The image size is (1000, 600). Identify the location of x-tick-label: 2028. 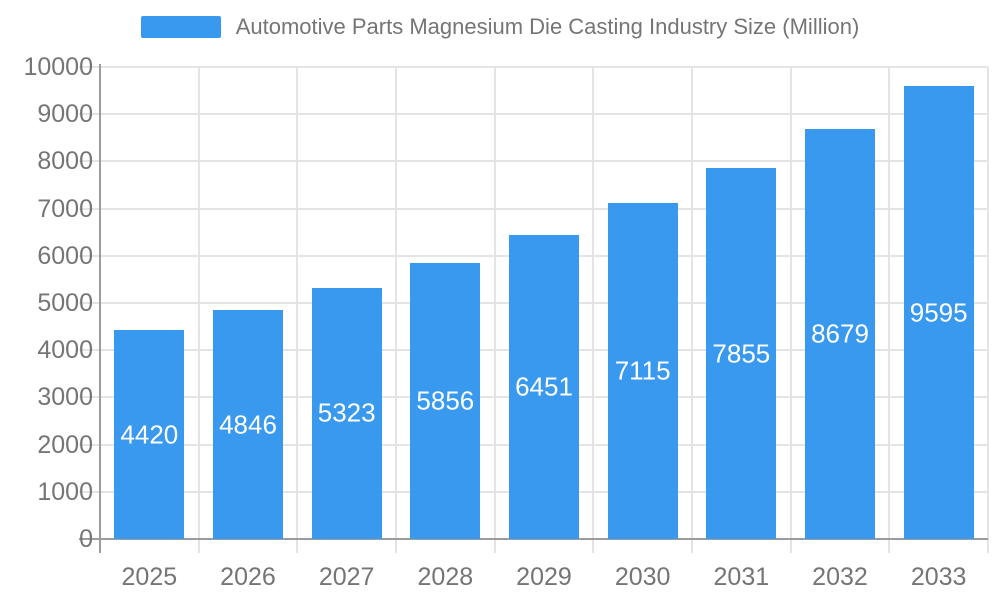
(445, 577).